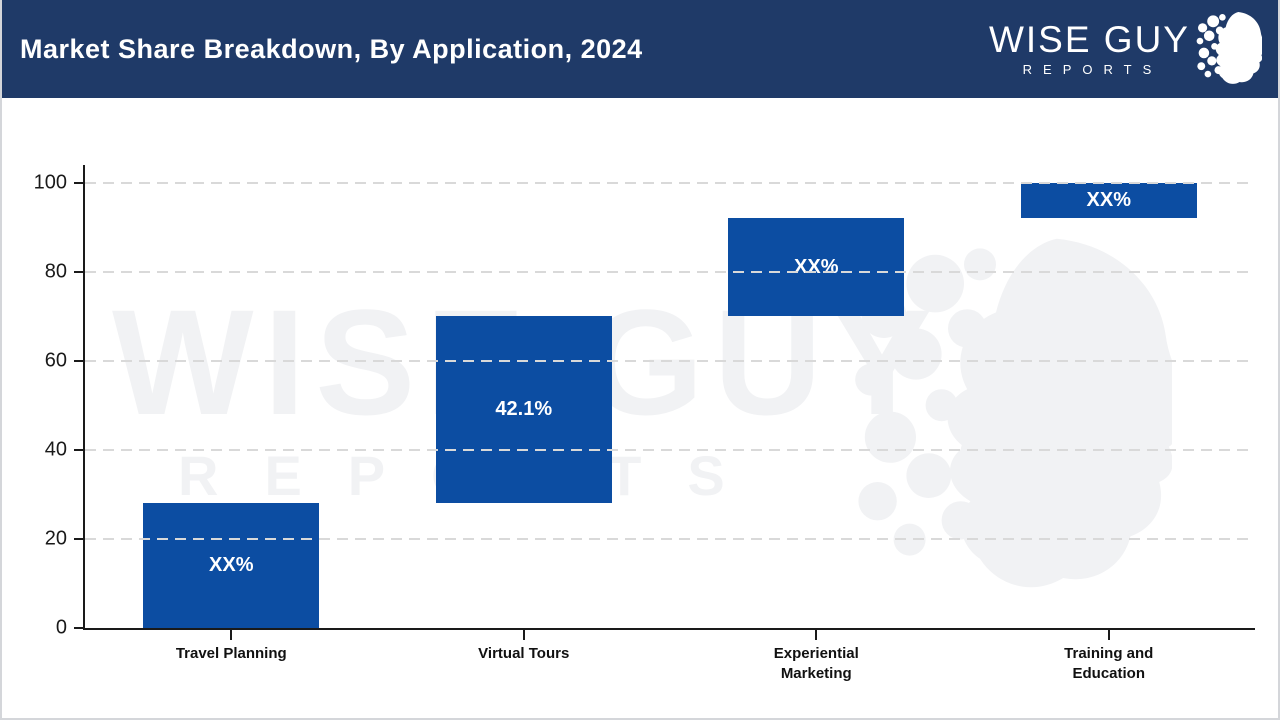  I want to click on y-tick-label: 60, so click(55, 360).